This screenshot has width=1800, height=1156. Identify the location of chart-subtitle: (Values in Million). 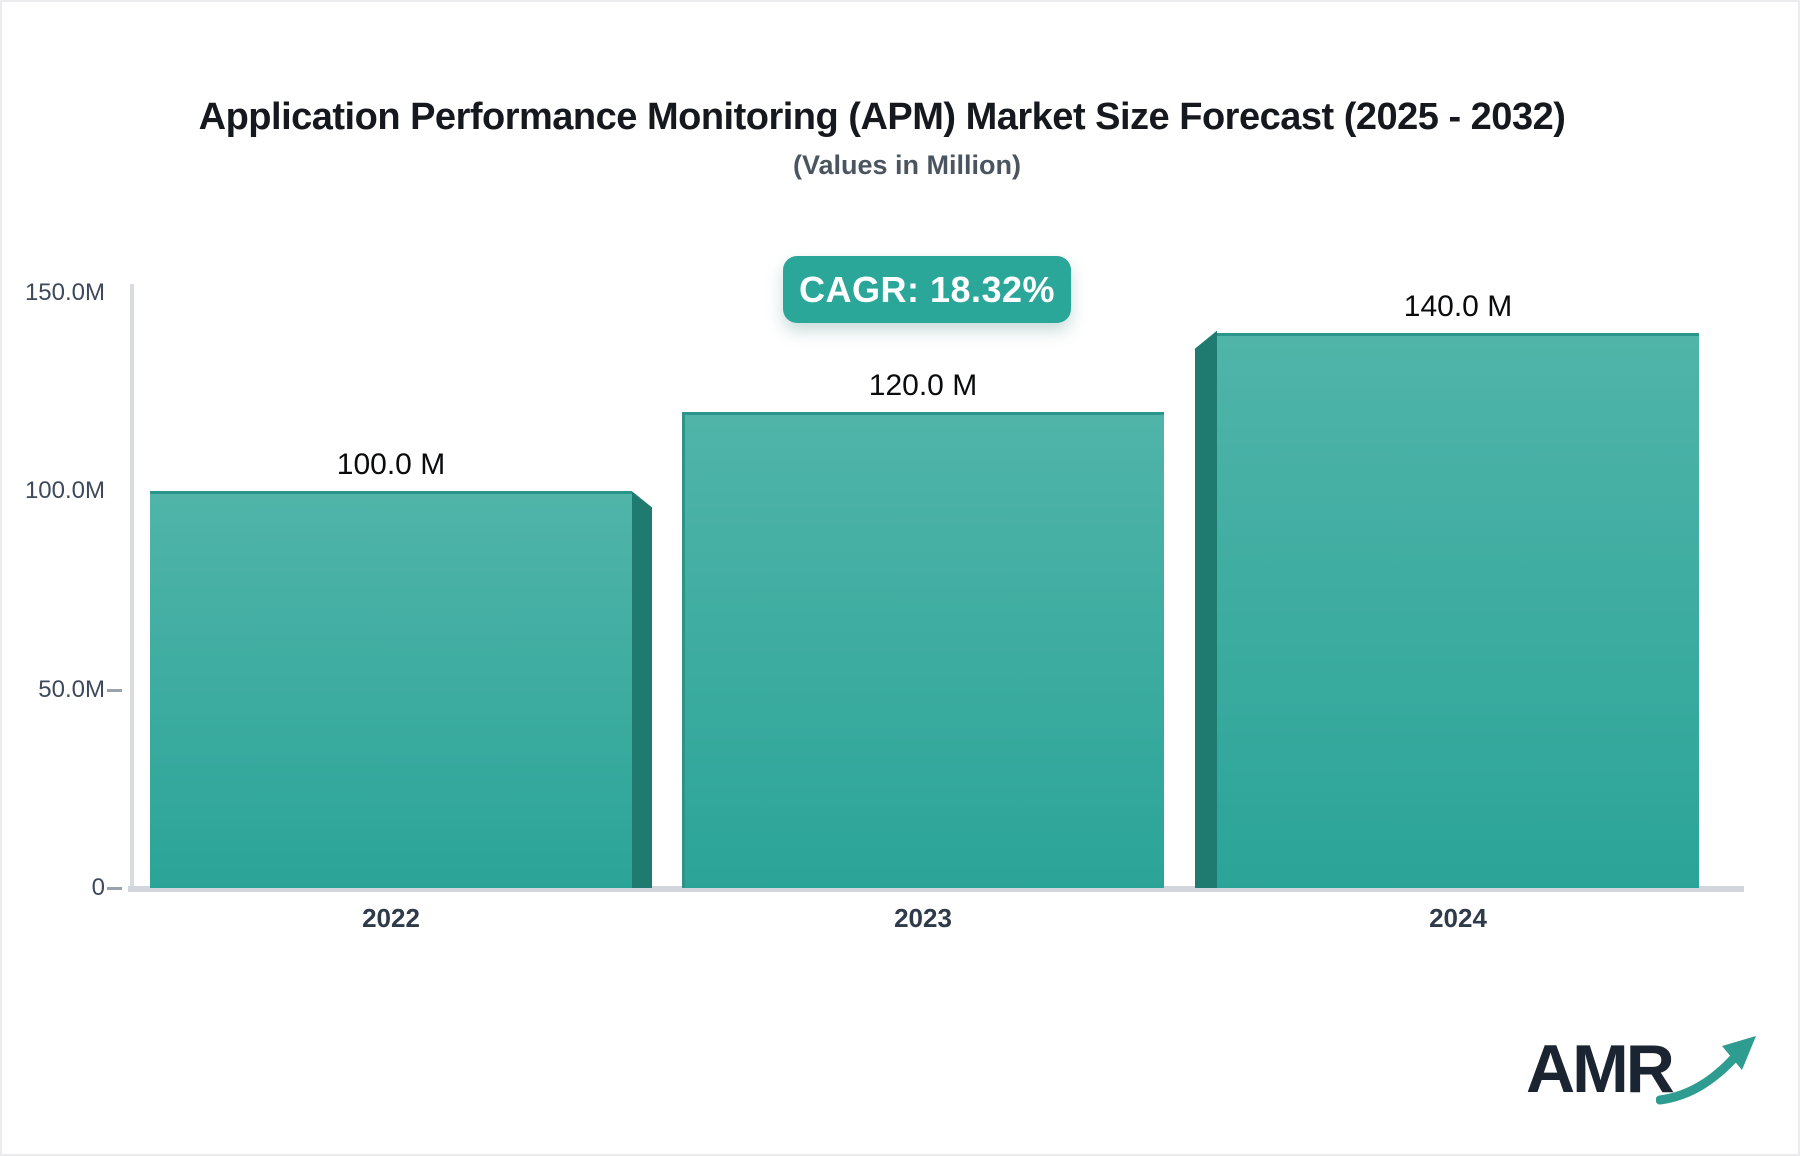
(907, 165).